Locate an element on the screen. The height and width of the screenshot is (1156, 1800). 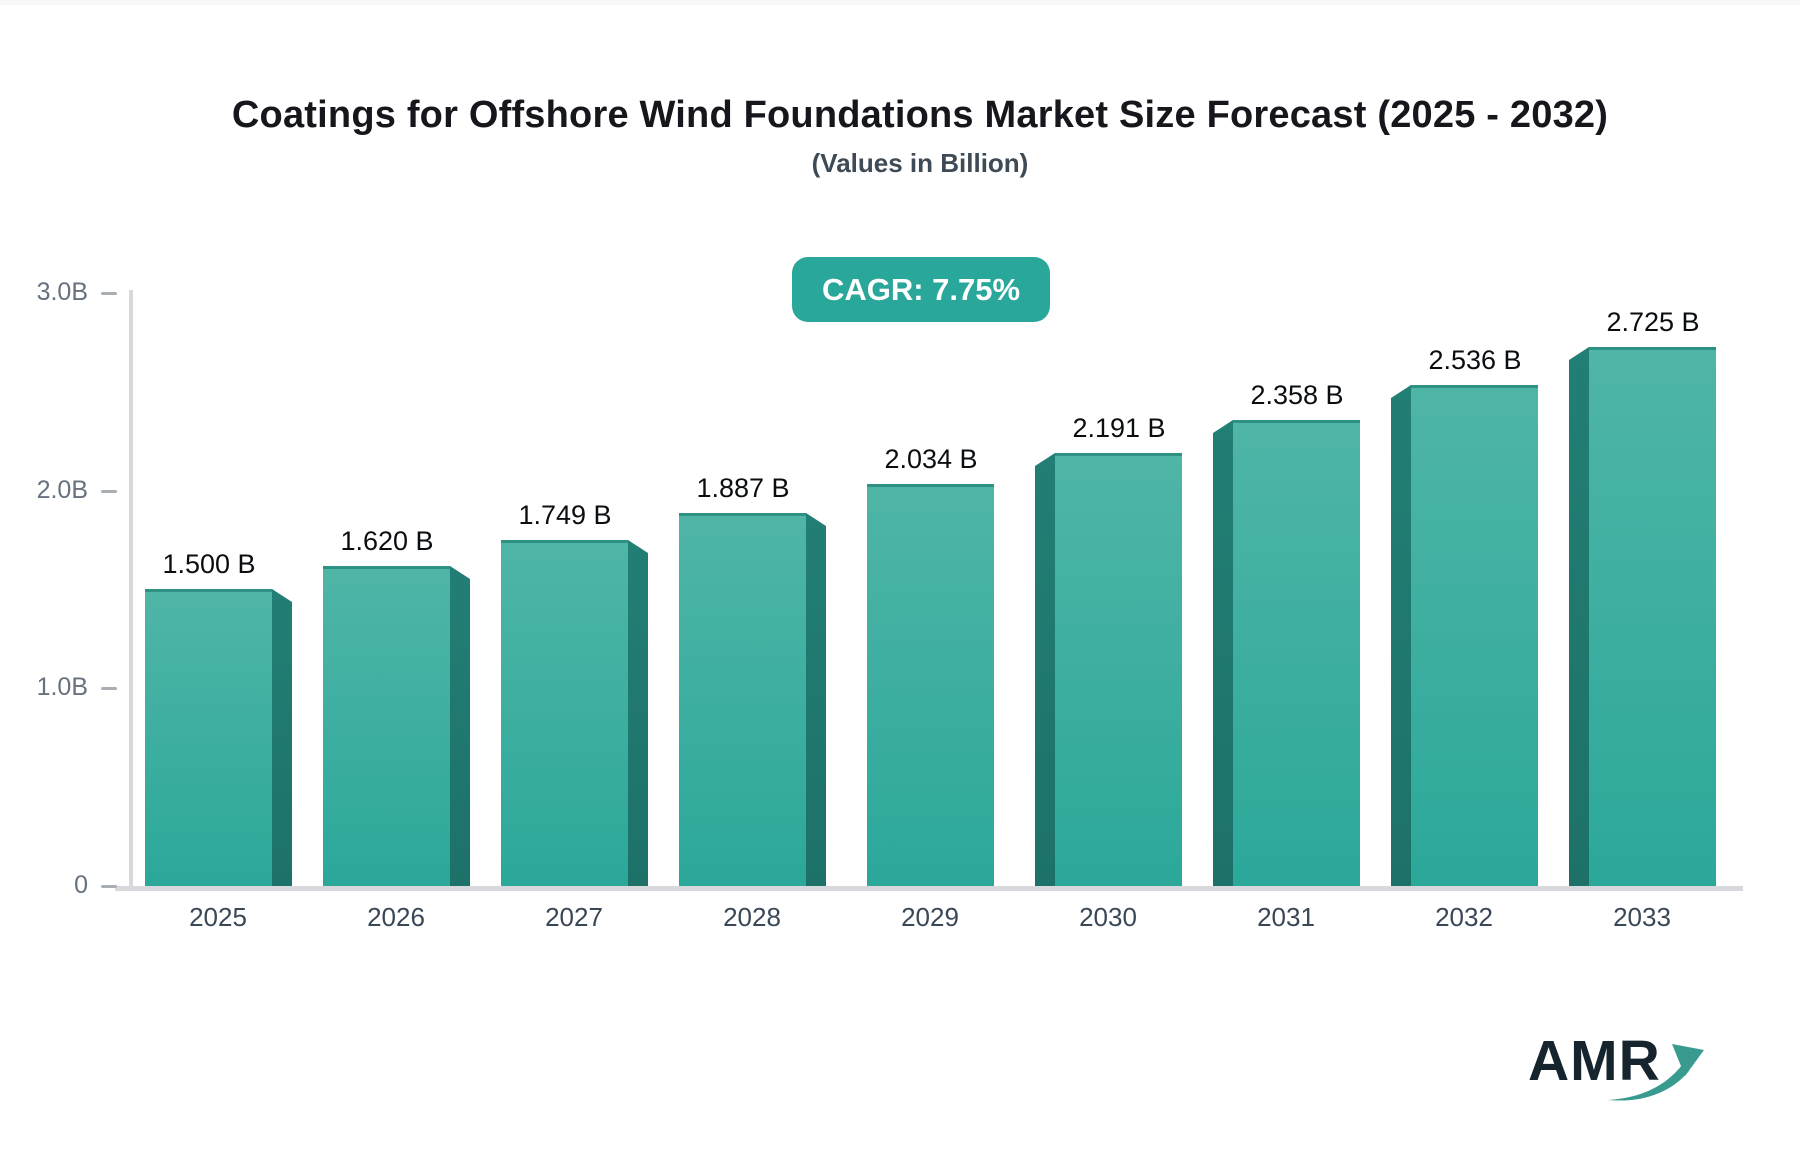
bar-group-2032 is located at coordinates (1464, 635).